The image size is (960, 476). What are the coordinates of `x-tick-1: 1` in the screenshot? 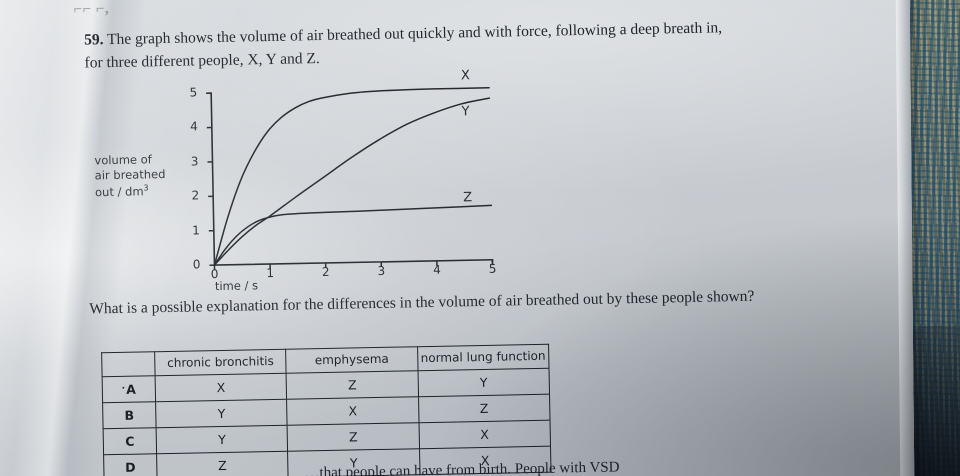 It's located at (270, 273).